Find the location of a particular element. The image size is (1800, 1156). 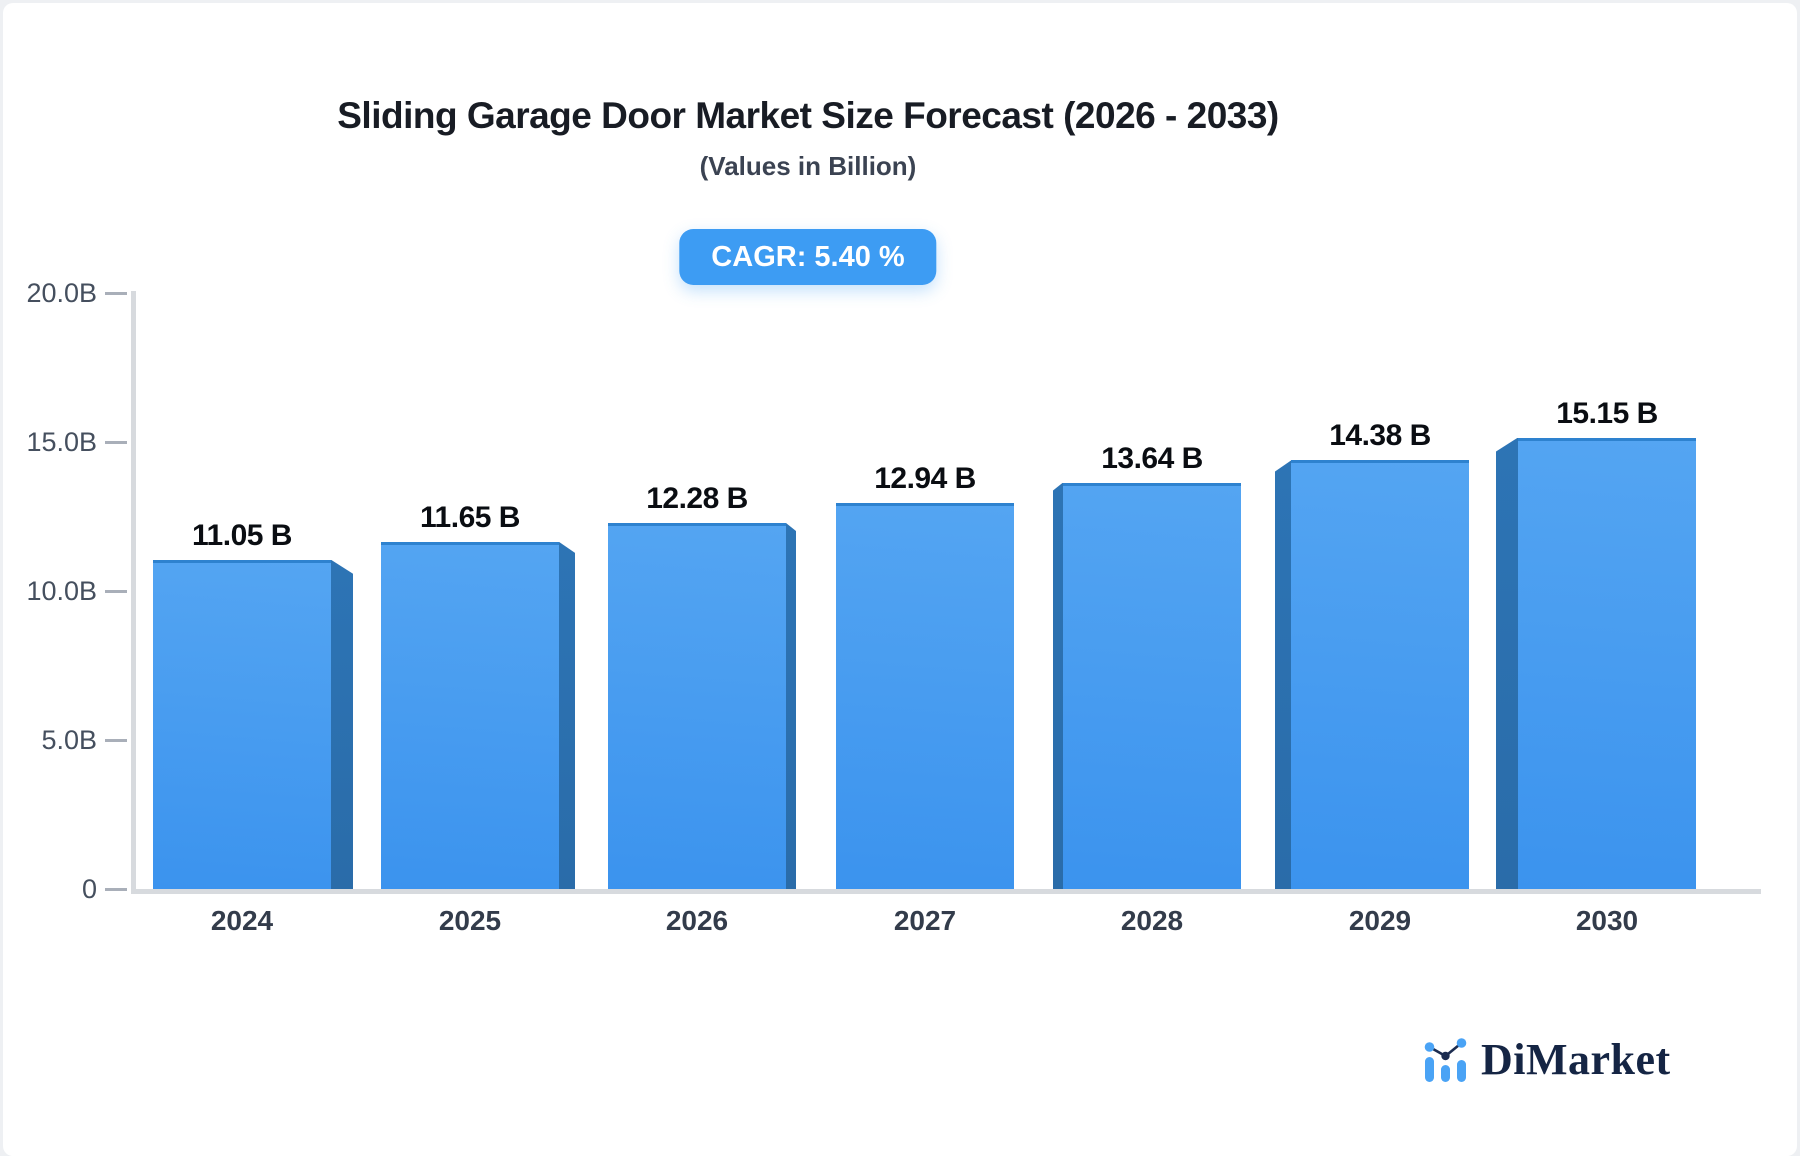

bar-value-label: 14.38 B is located at coordinates (1380, 436).